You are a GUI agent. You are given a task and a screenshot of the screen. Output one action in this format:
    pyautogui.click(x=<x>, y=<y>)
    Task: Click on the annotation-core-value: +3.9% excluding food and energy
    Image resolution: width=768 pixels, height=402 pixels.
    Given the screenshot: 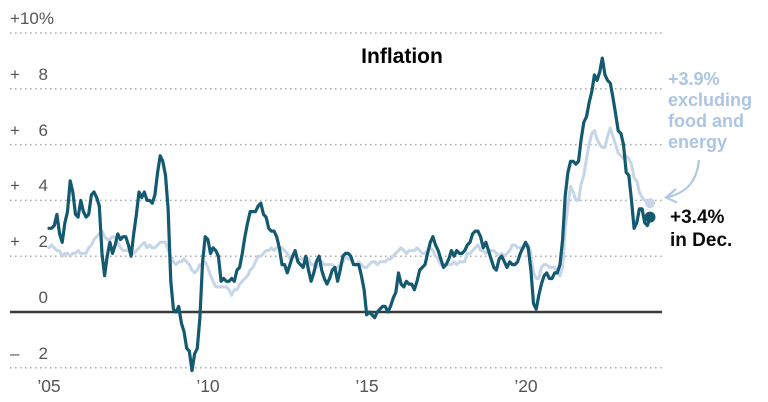 What is the action you would take?
    pyautogui.click(x=710, y=110)
    